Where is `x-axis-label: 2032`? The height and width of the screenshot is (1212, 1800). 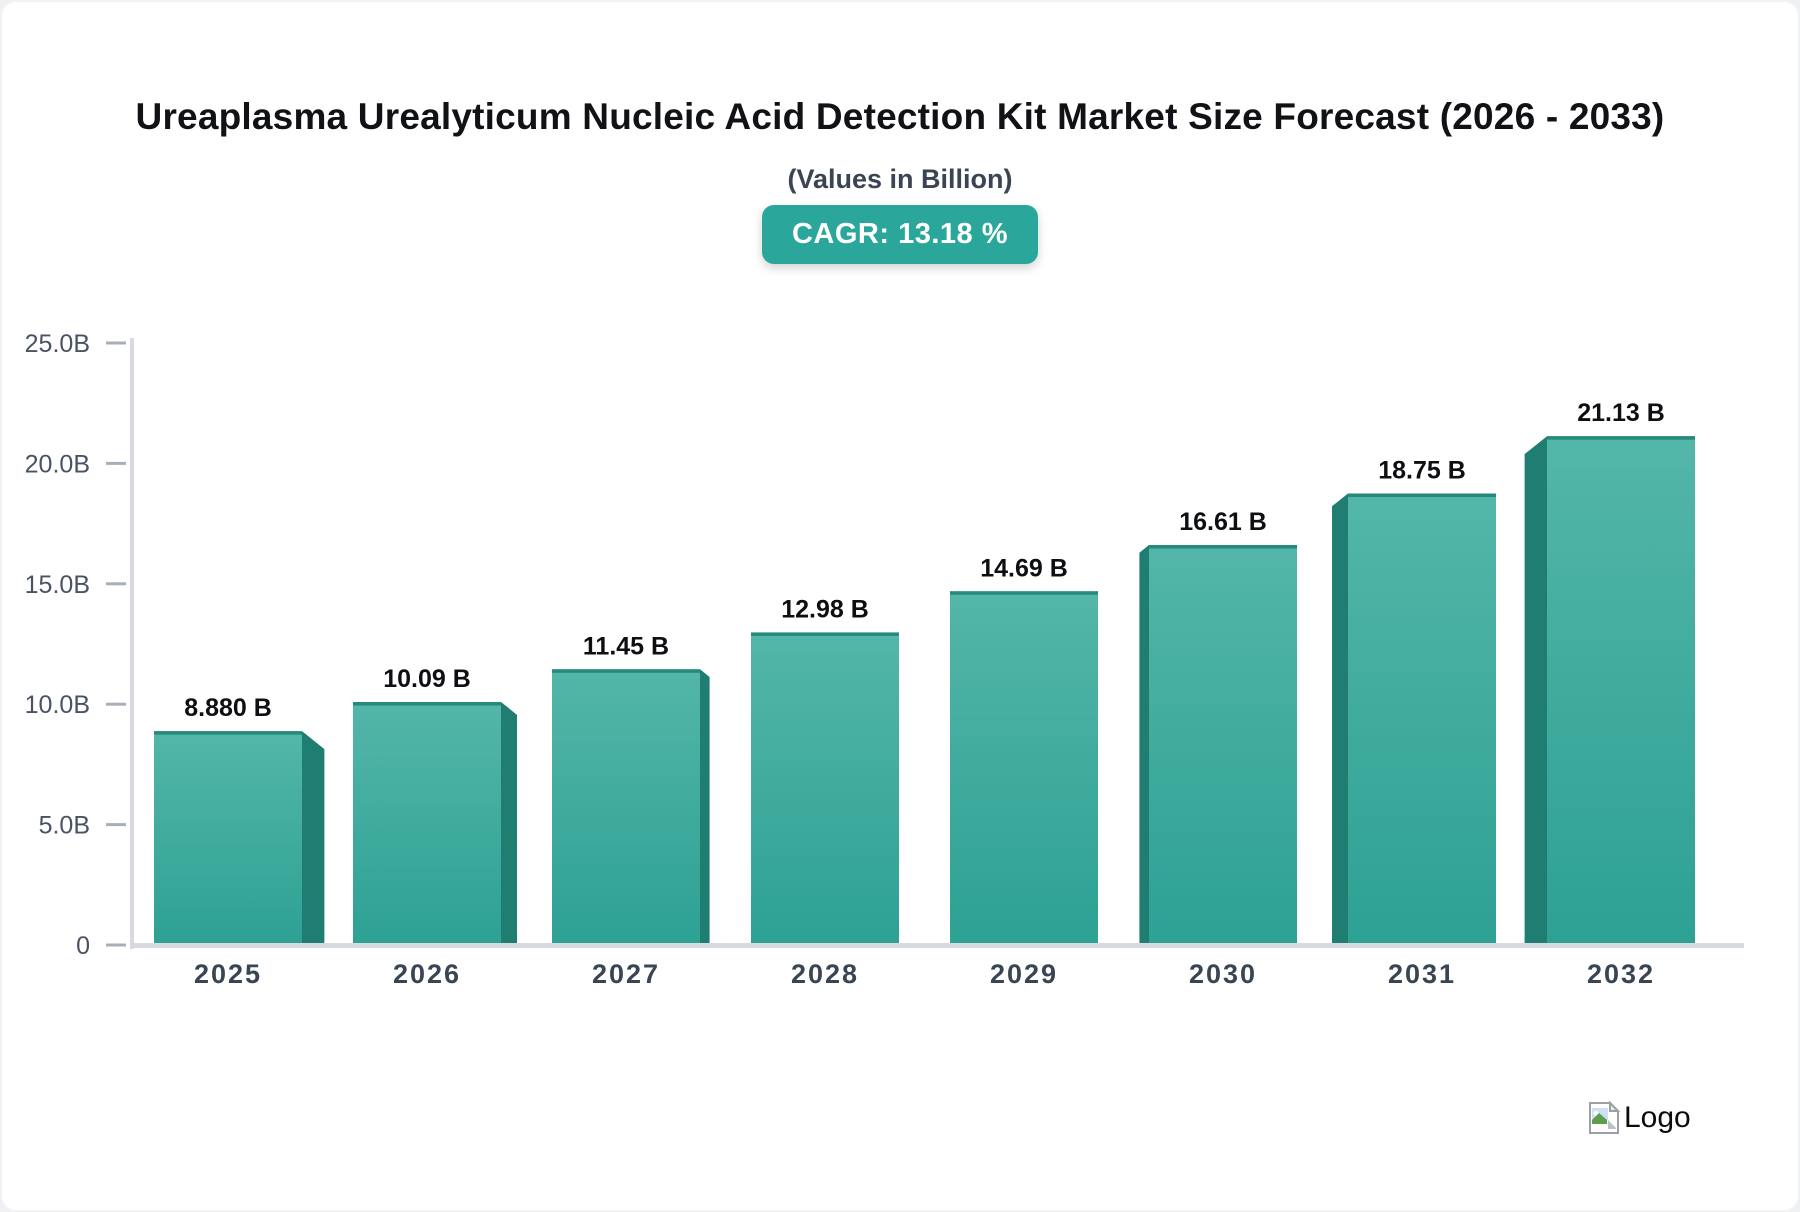
x-axis-label: 2032 is located at coordinates (1621, 974).